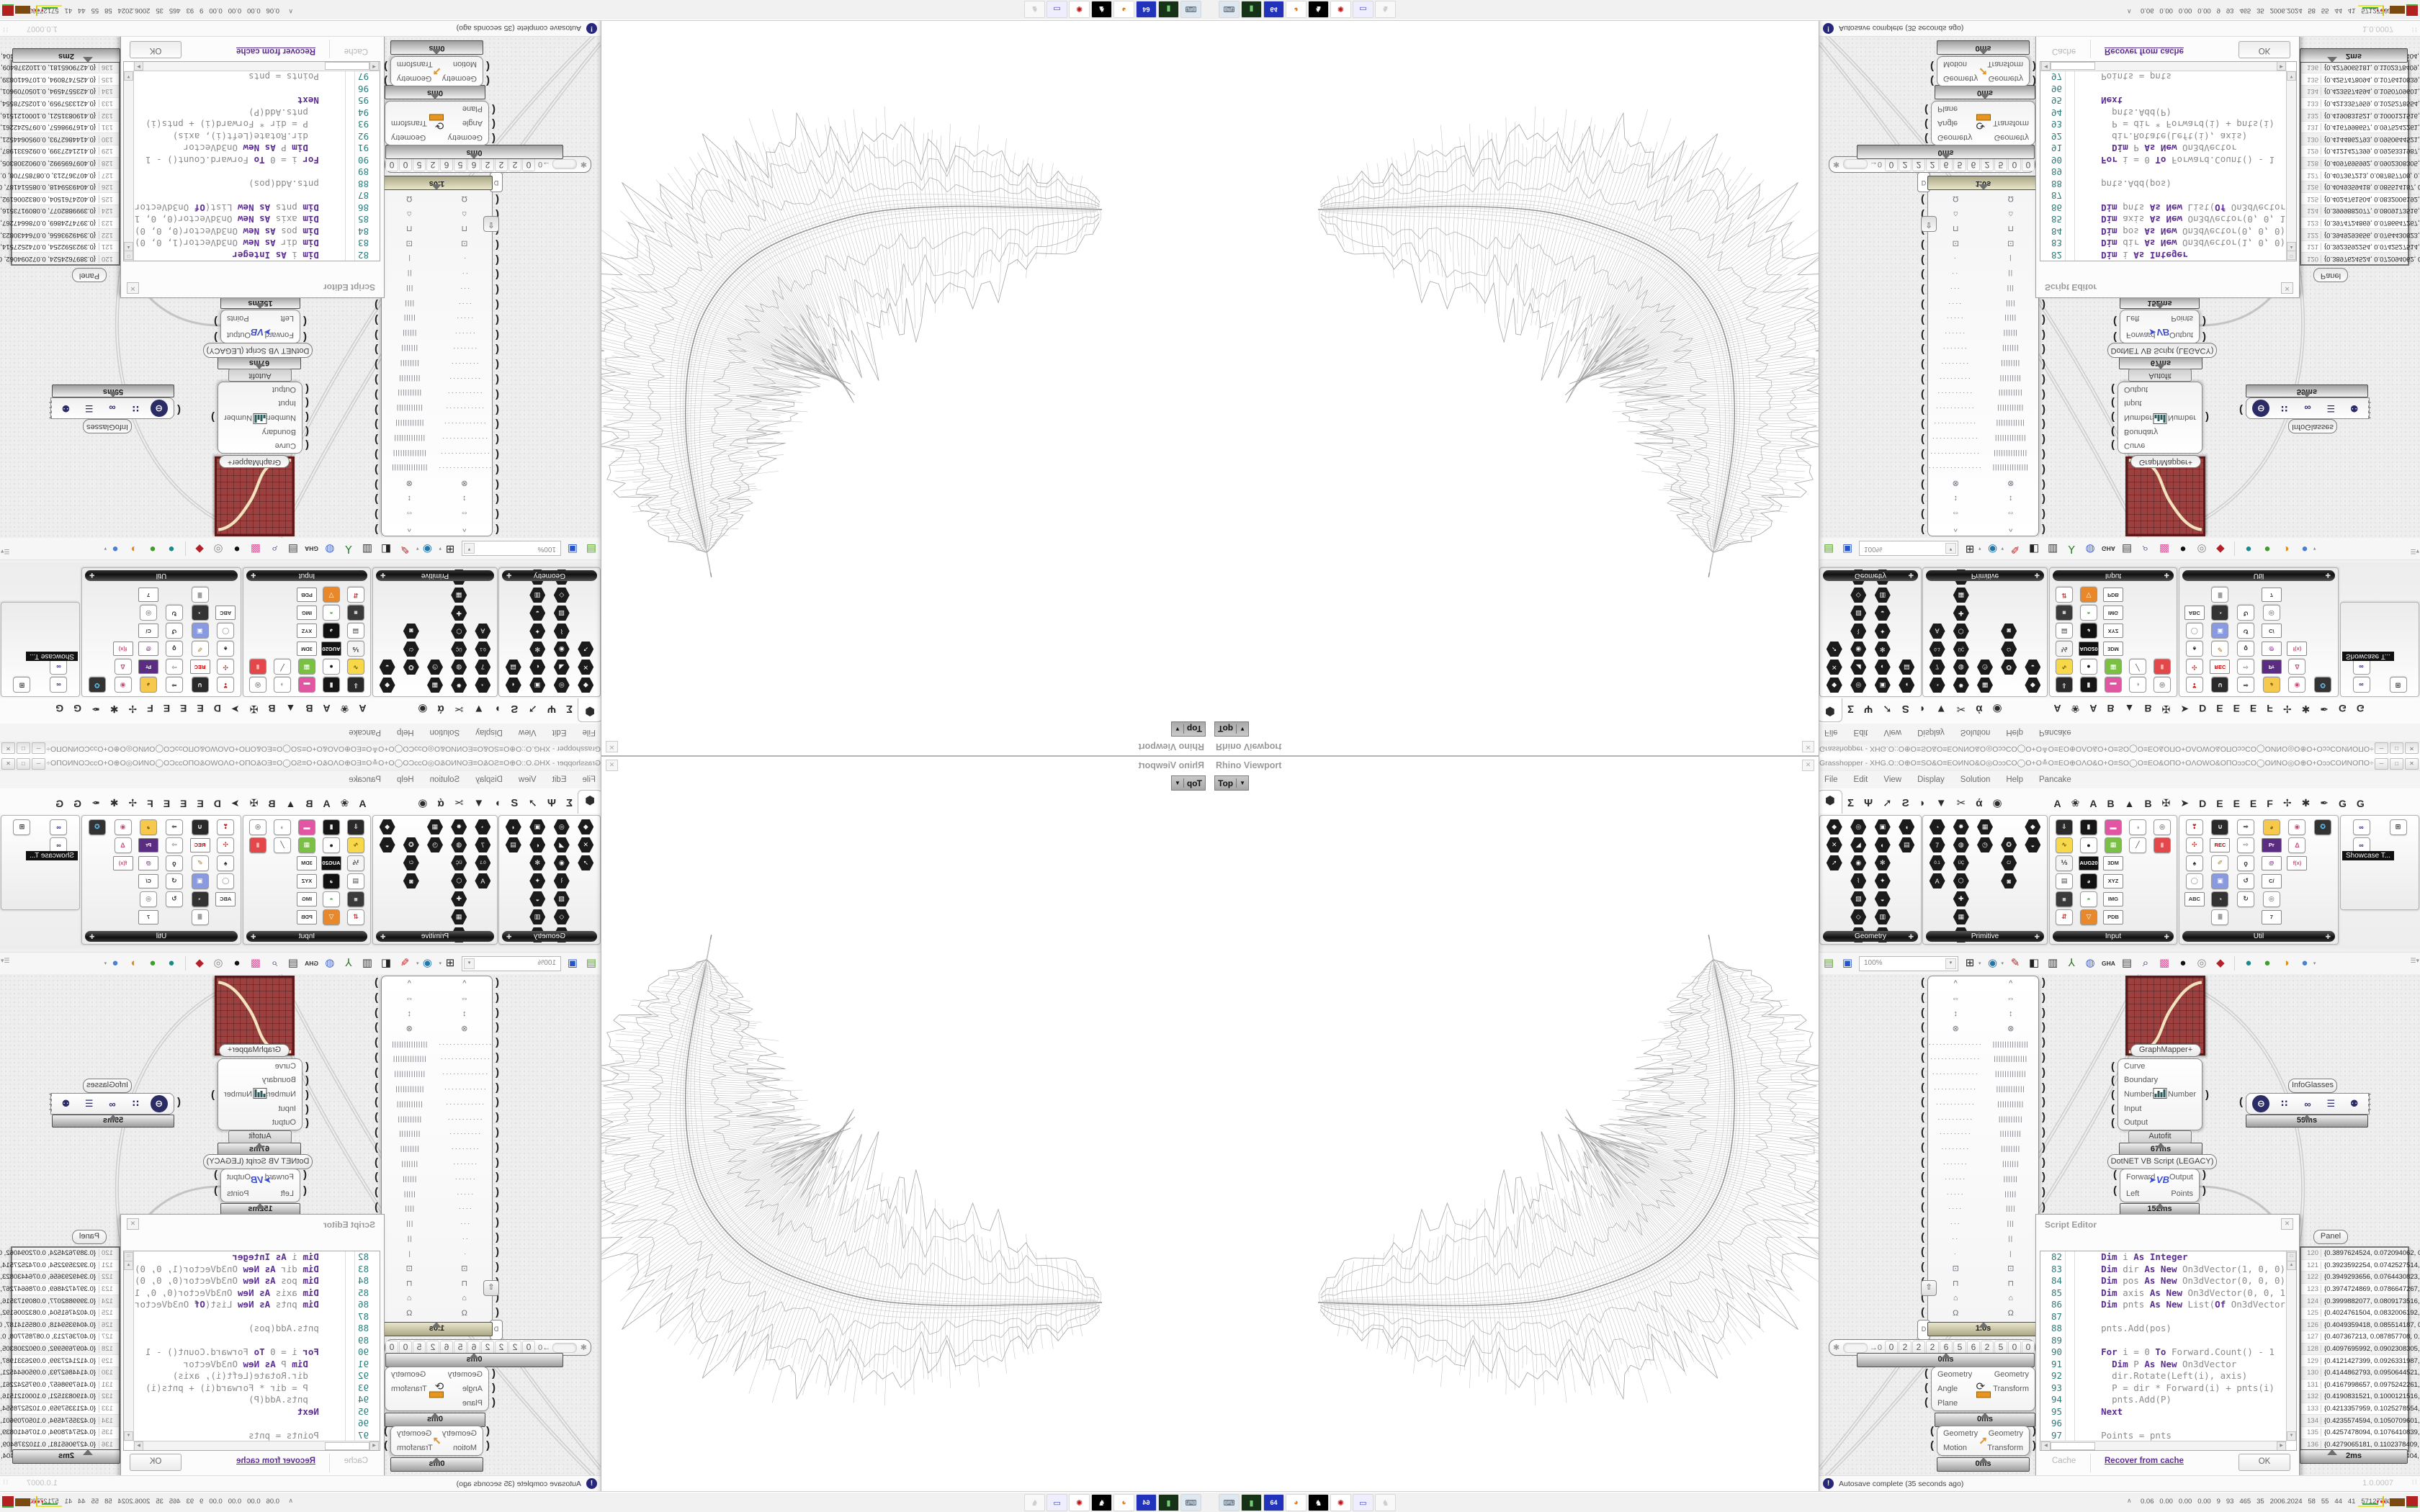 The width and height of the screenshot is (2420, 1512). What do you see at coordinates (1883, 613) in the screenshot?
I see `palette-icon: ◒` at bounding box center [1883, 613].